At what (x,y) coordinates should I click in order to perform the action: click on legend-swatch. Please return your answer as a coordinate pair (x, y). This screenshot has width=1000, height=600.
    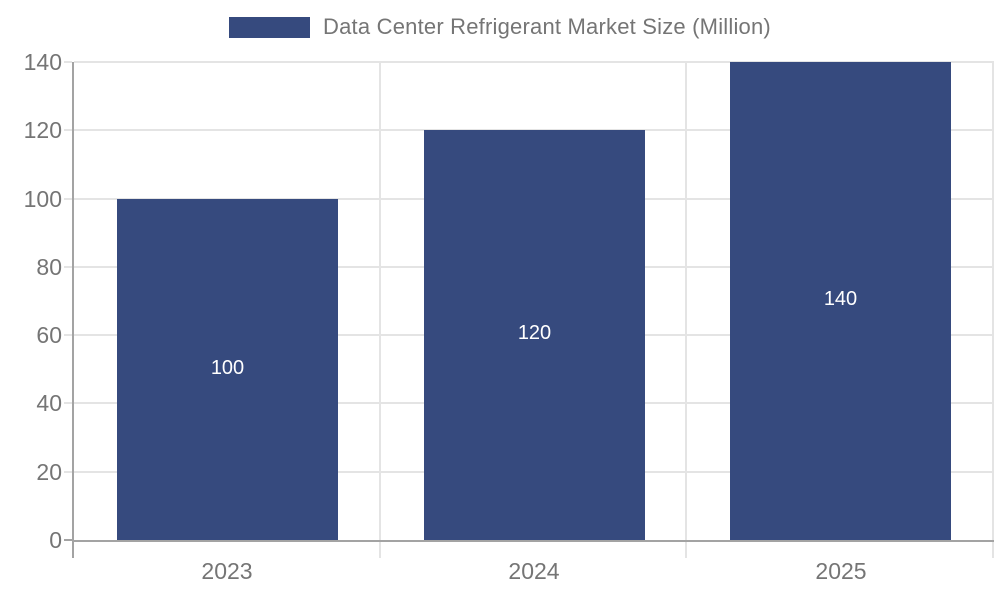
    Looking at the image, I should click on (270, 27).